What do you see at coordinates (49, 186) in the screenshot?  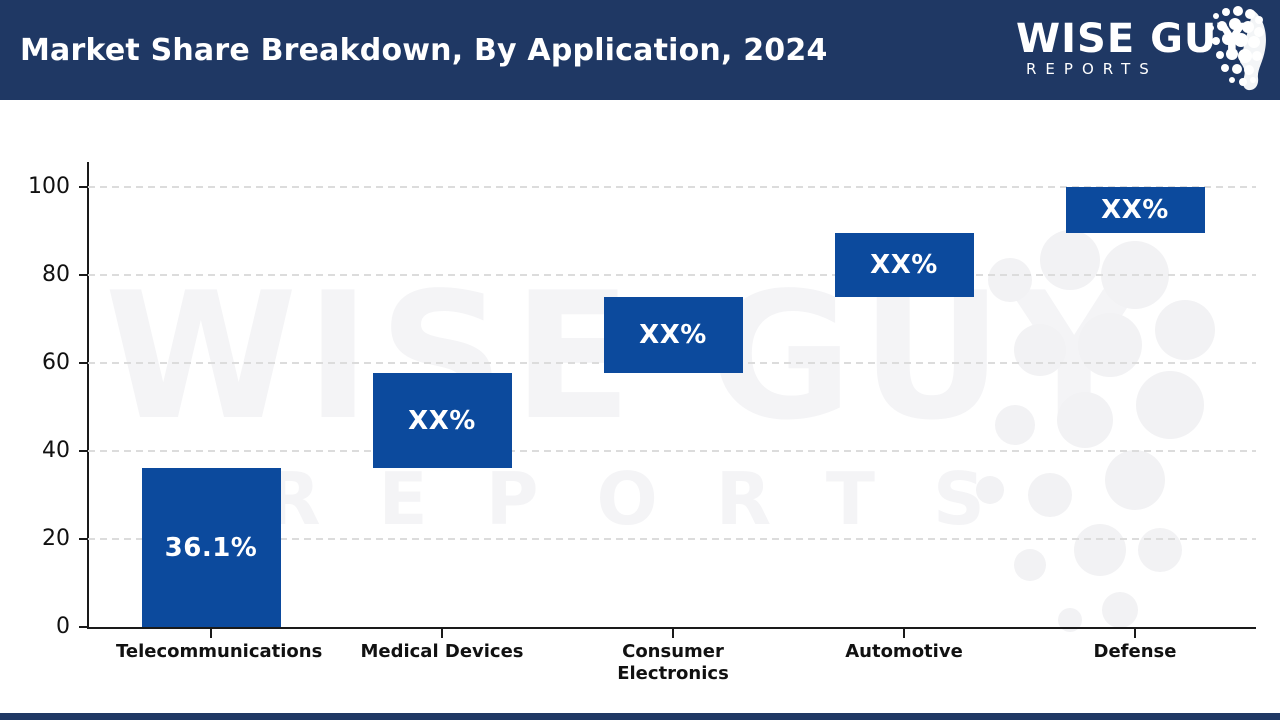 I see `y-tick-label-100: 100` at bounding box center [49, 186].